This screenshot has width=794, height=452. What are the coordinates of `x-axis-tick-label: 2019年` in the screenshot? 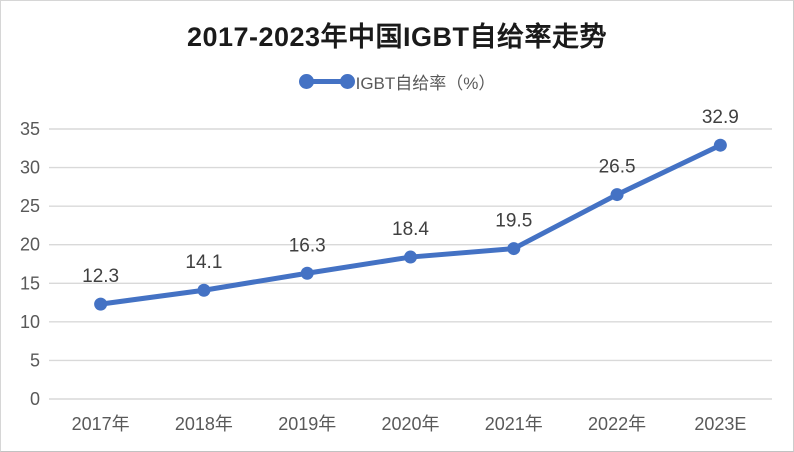 It's located at (307, 424).